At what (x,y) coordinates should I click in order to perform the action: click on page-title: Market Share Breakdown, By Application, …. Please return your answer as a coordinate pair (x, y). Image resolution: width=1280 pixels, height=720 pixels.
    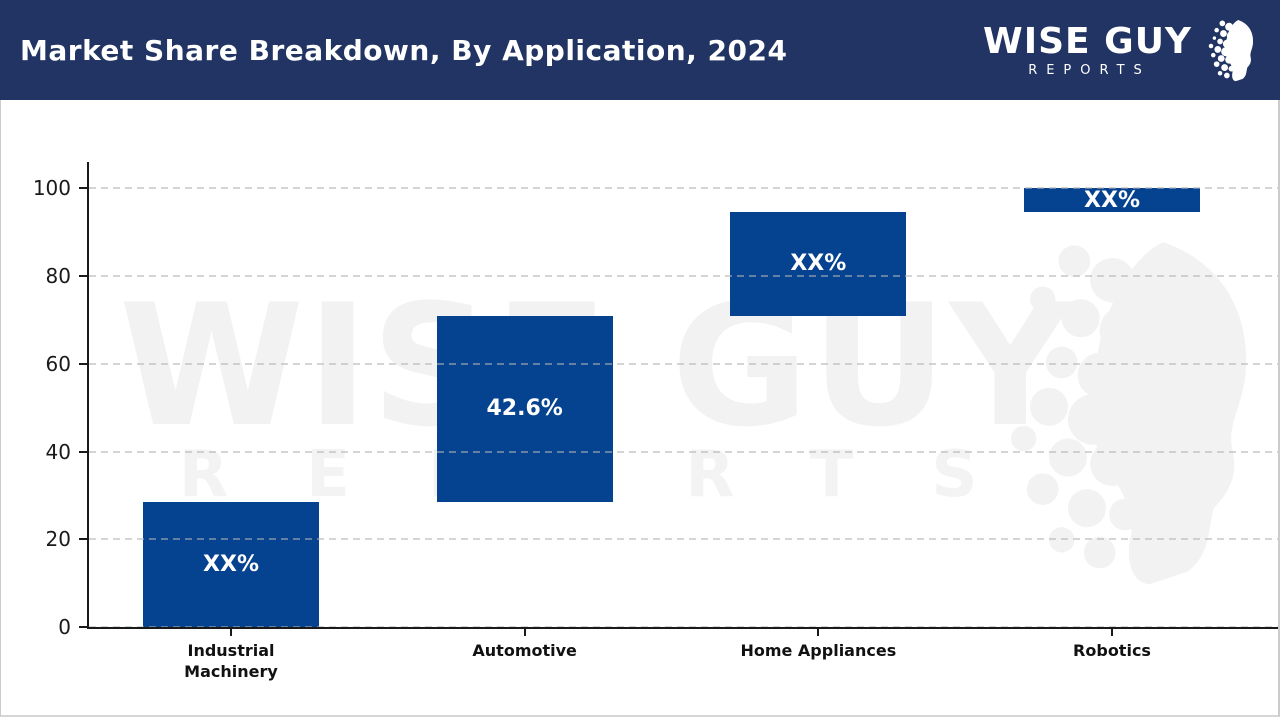
    Looking at the image, I should click on (404, 50).